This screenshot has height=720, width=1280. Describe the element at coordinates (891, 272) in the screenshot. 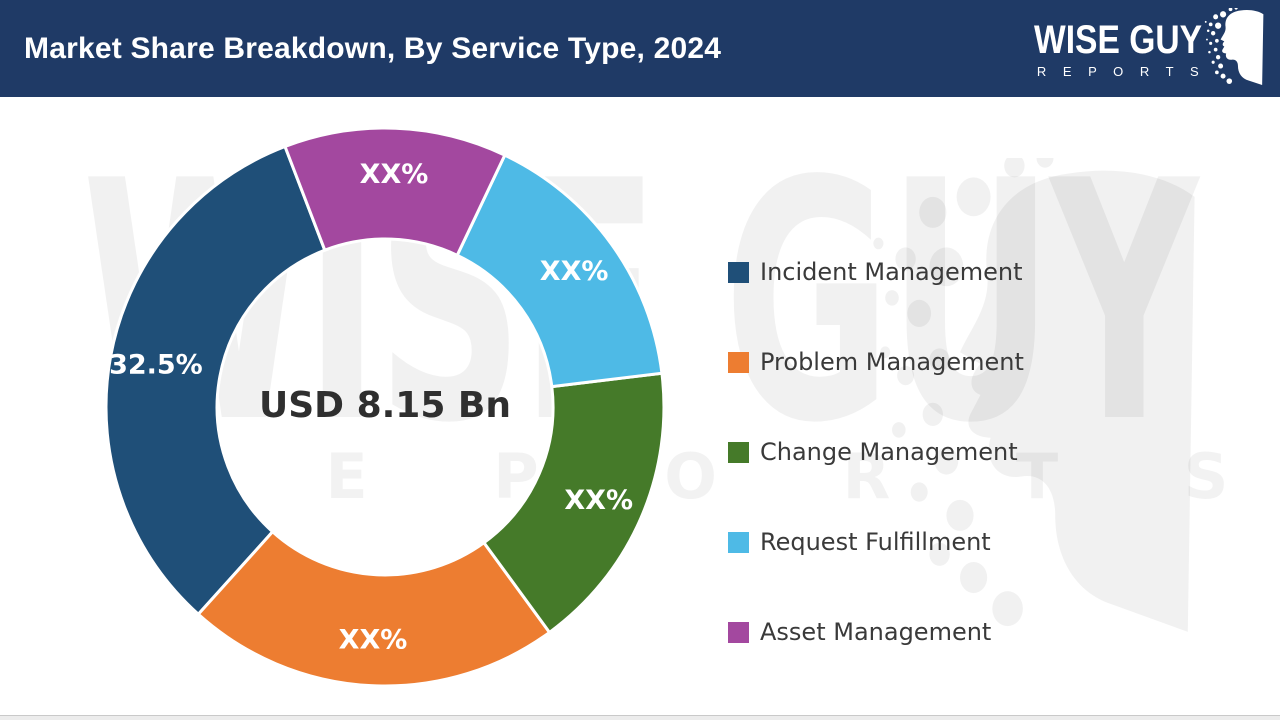

I see `legend-label: Incident Management` at that location.